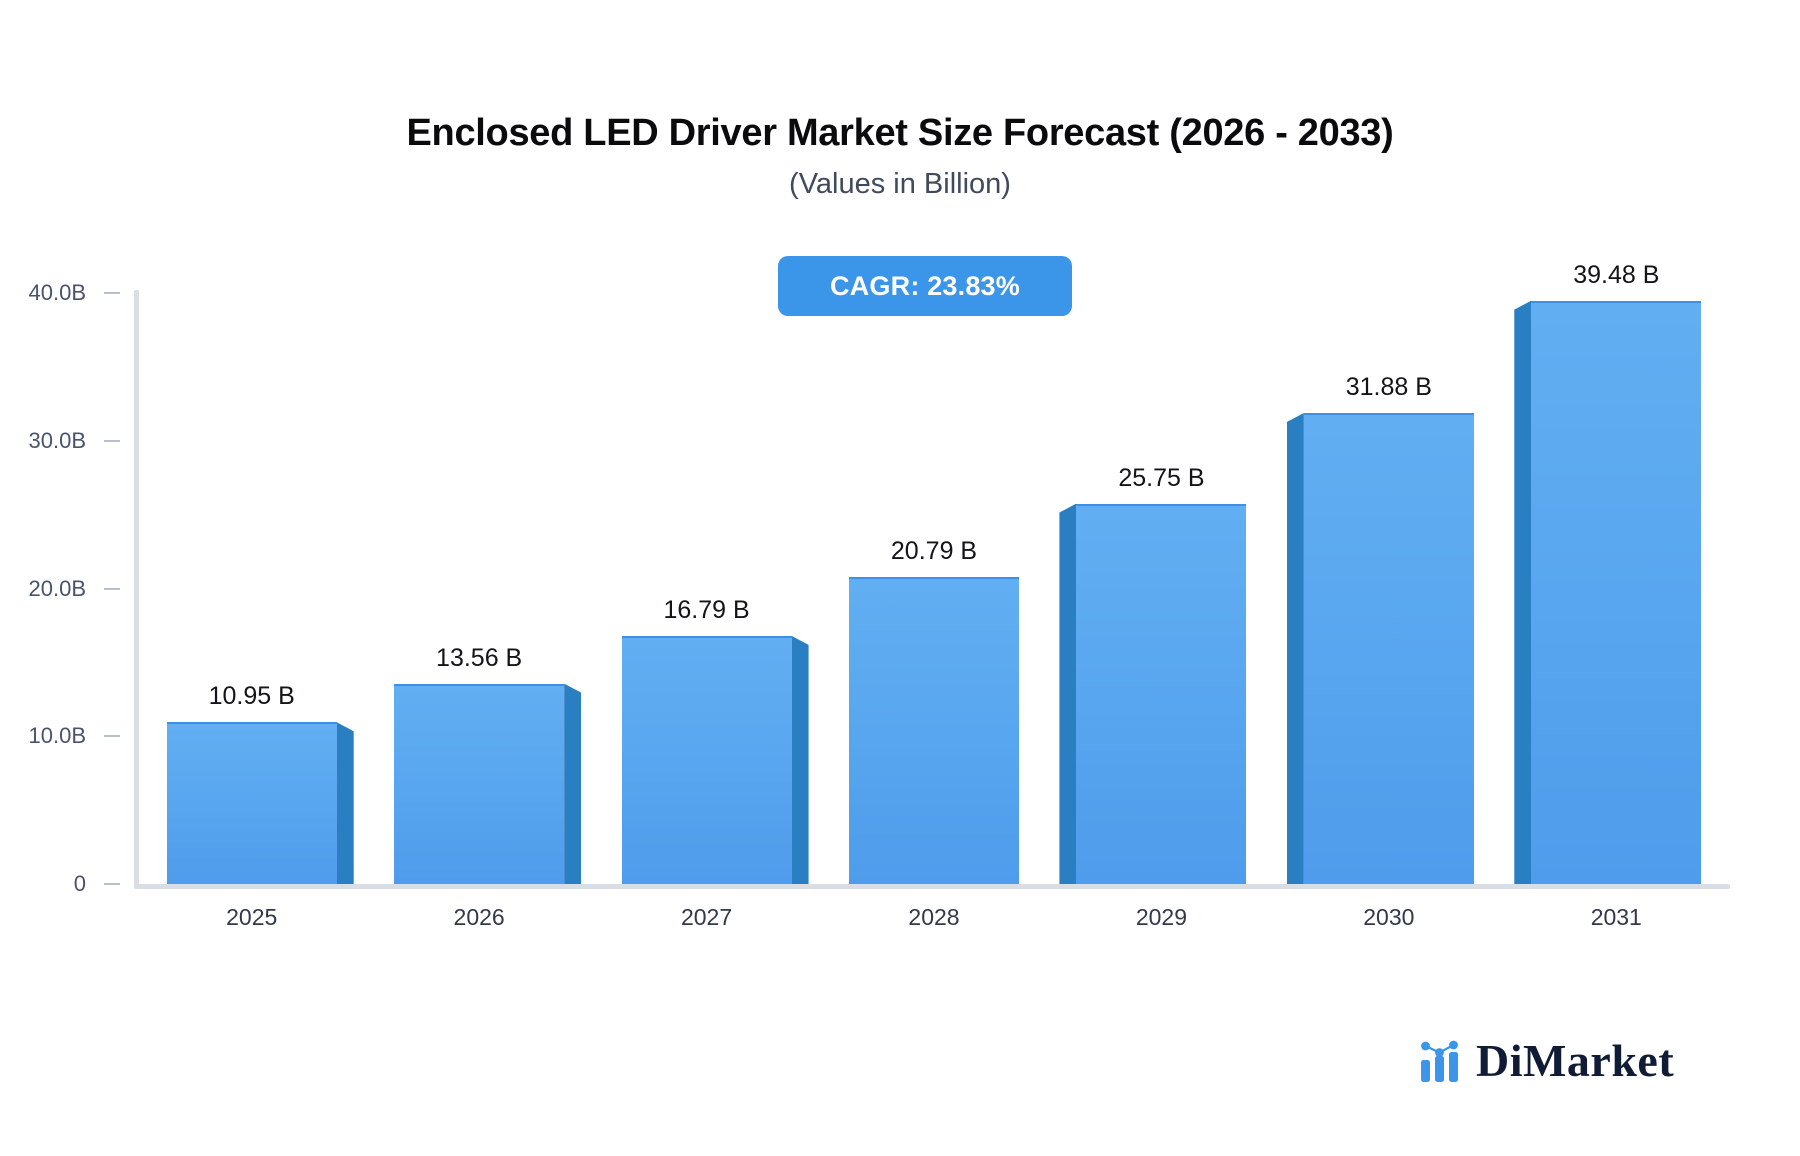  I want to click on bar: 31.88 B, so click(1380, 628).